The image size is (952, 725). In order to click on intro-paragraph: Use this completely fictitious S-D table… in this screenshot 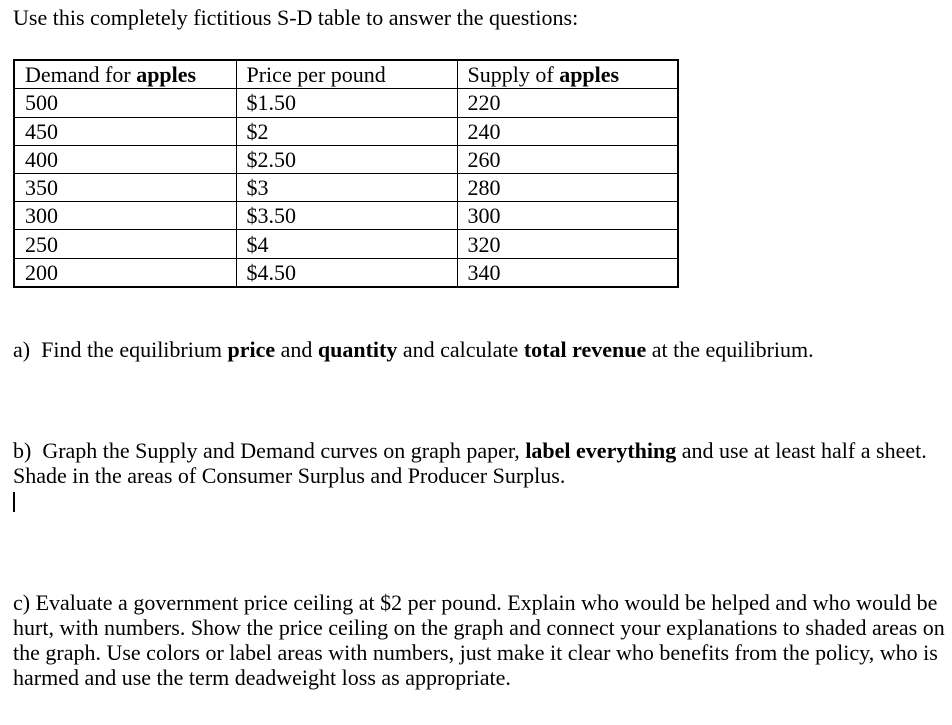, I will do `click(296, 17)`.